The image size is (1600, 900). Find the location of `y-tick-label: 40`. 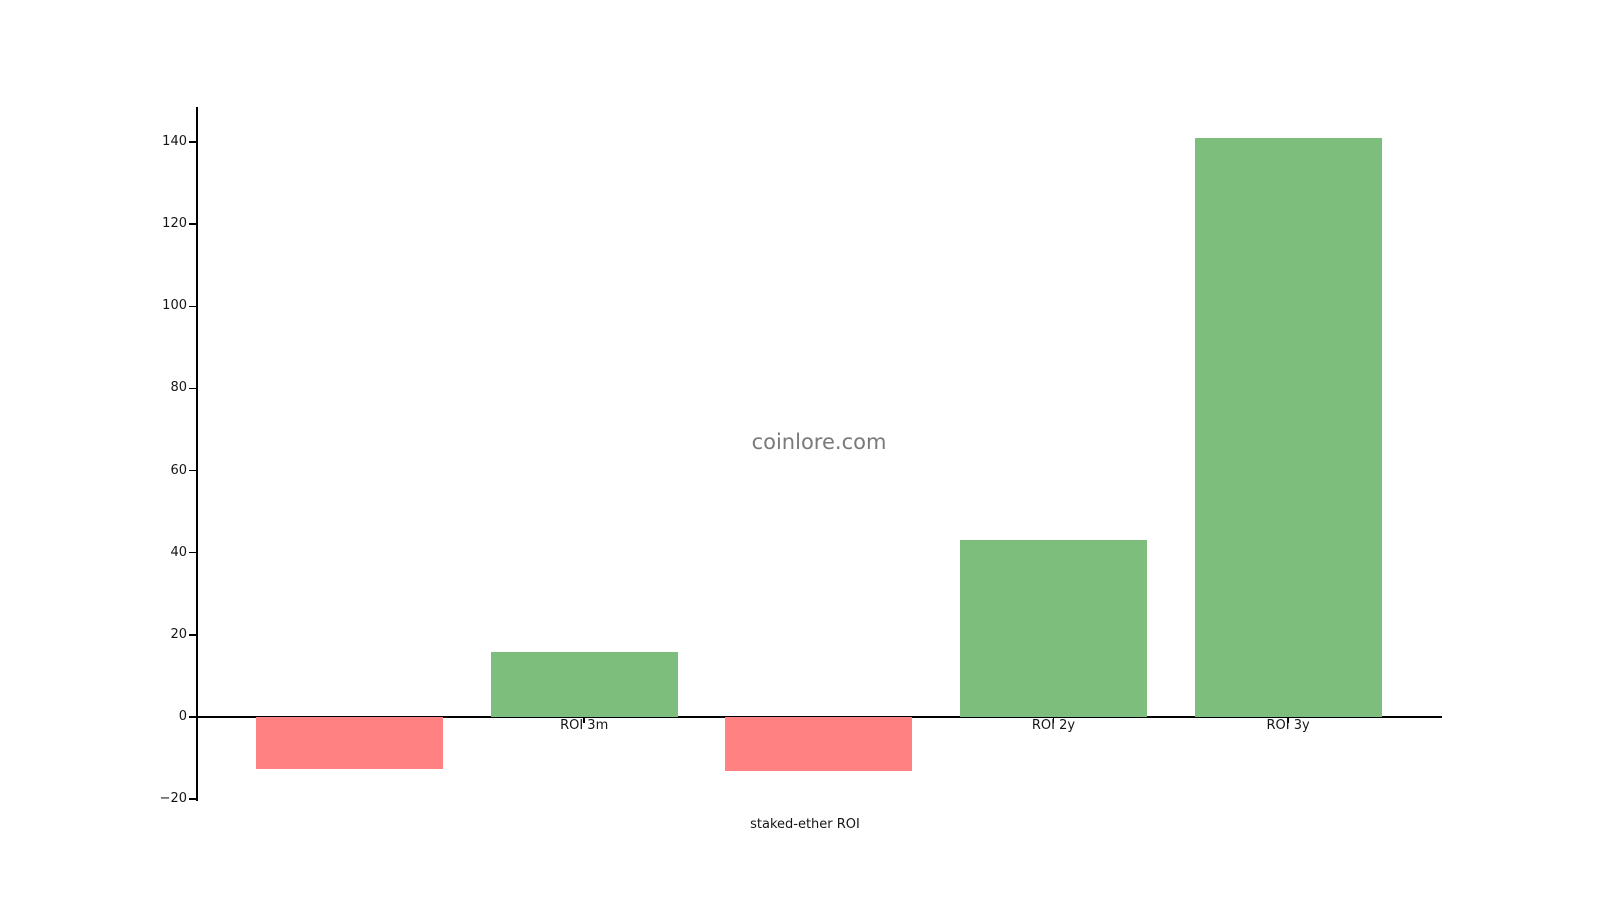

y-tick-label: 40 is located at coordinates (178, 552).